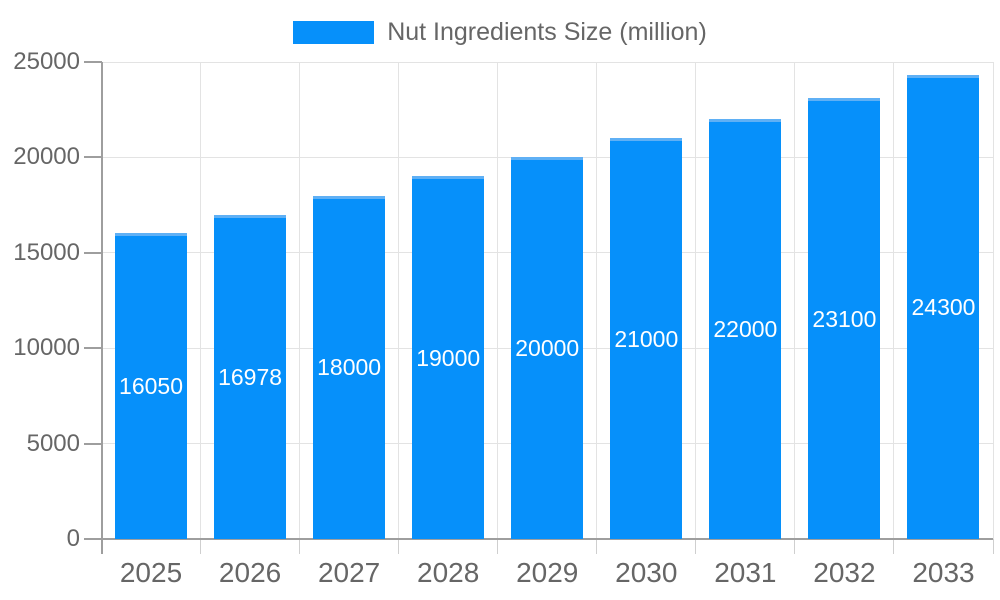 The height and width of the screenshot is (600, 1000). Describe the element at coordinates (46, 252) in the screenshot. I see `y-tick-label: 15000` at that location.